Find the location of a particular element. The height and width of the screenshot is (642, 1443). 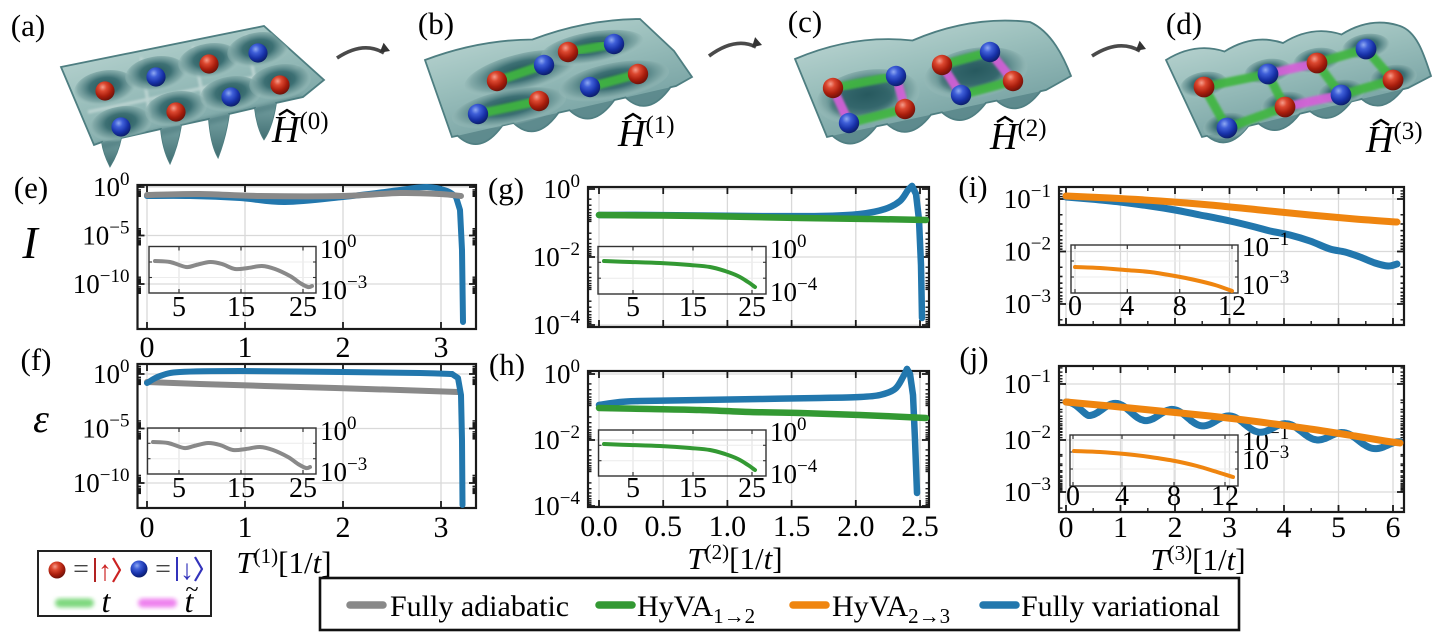

svg-text: 2.0 is located at coordinates (856, 526).